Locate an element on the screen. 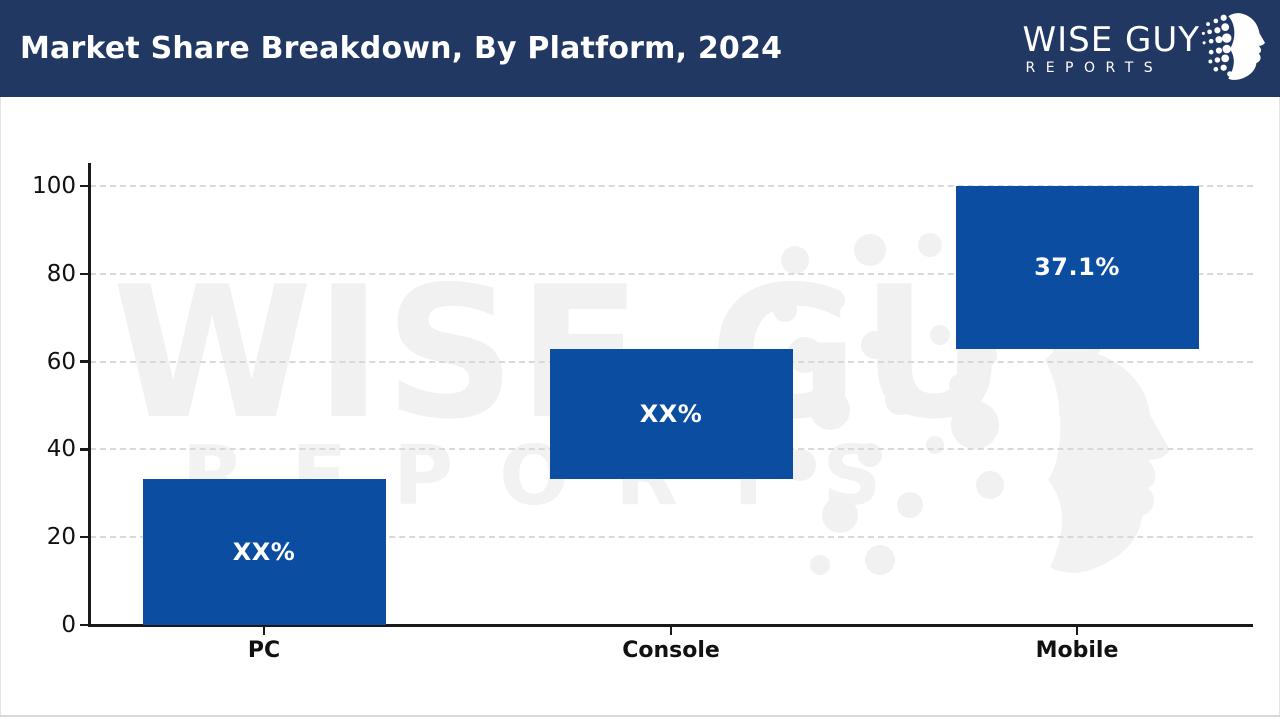 This screenshot has width=1280, height=720. brand-subtitle: REPORTS is located at coordinates (1094, 67).